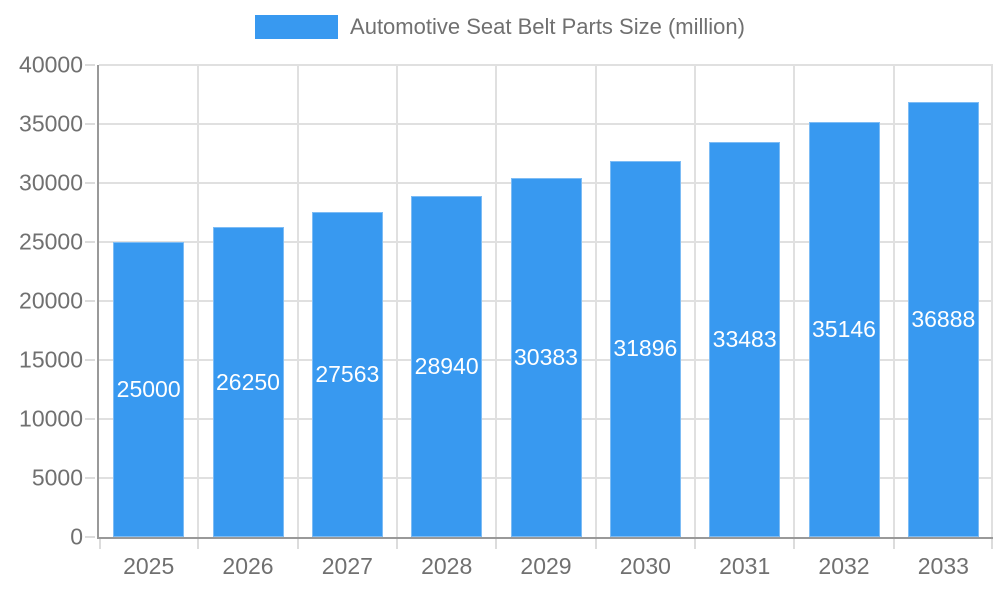 The height and width of the screenshot is (600, 1000). I want to click on bar-2025: 25000, so click(149, 389).